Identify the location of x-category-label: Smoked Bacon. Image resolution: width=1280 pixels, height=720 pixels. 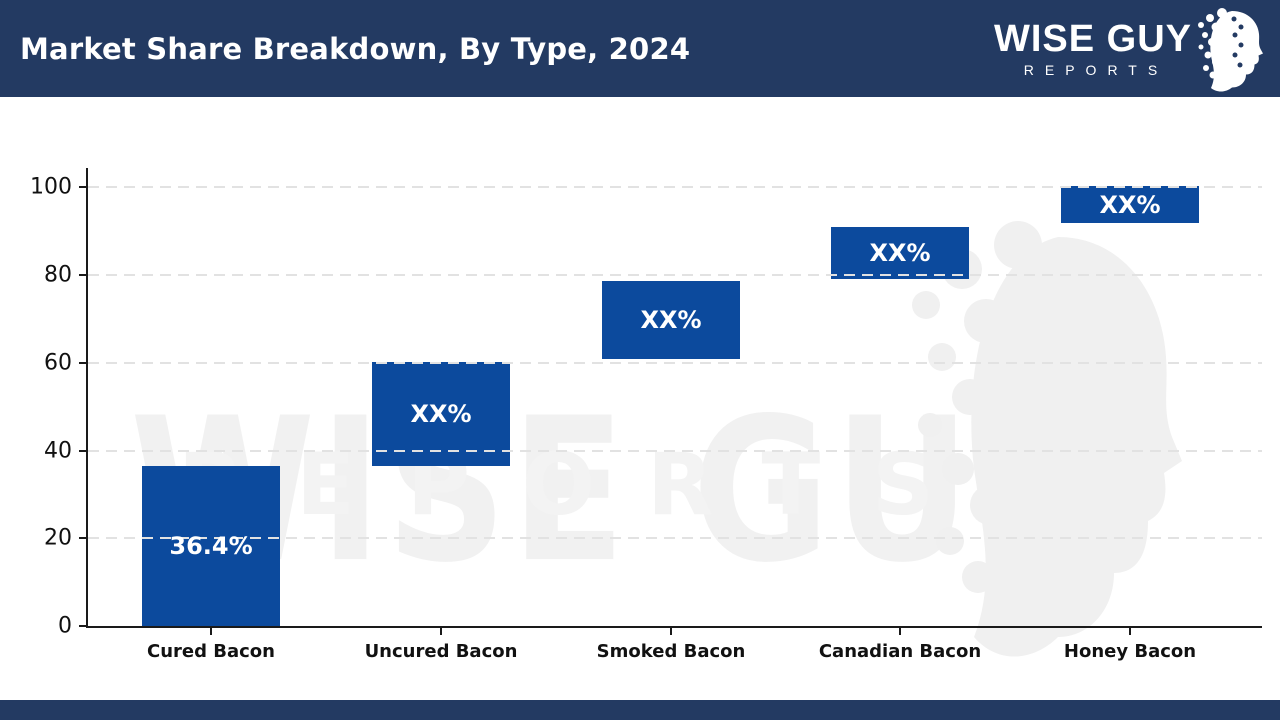
(671, 651).